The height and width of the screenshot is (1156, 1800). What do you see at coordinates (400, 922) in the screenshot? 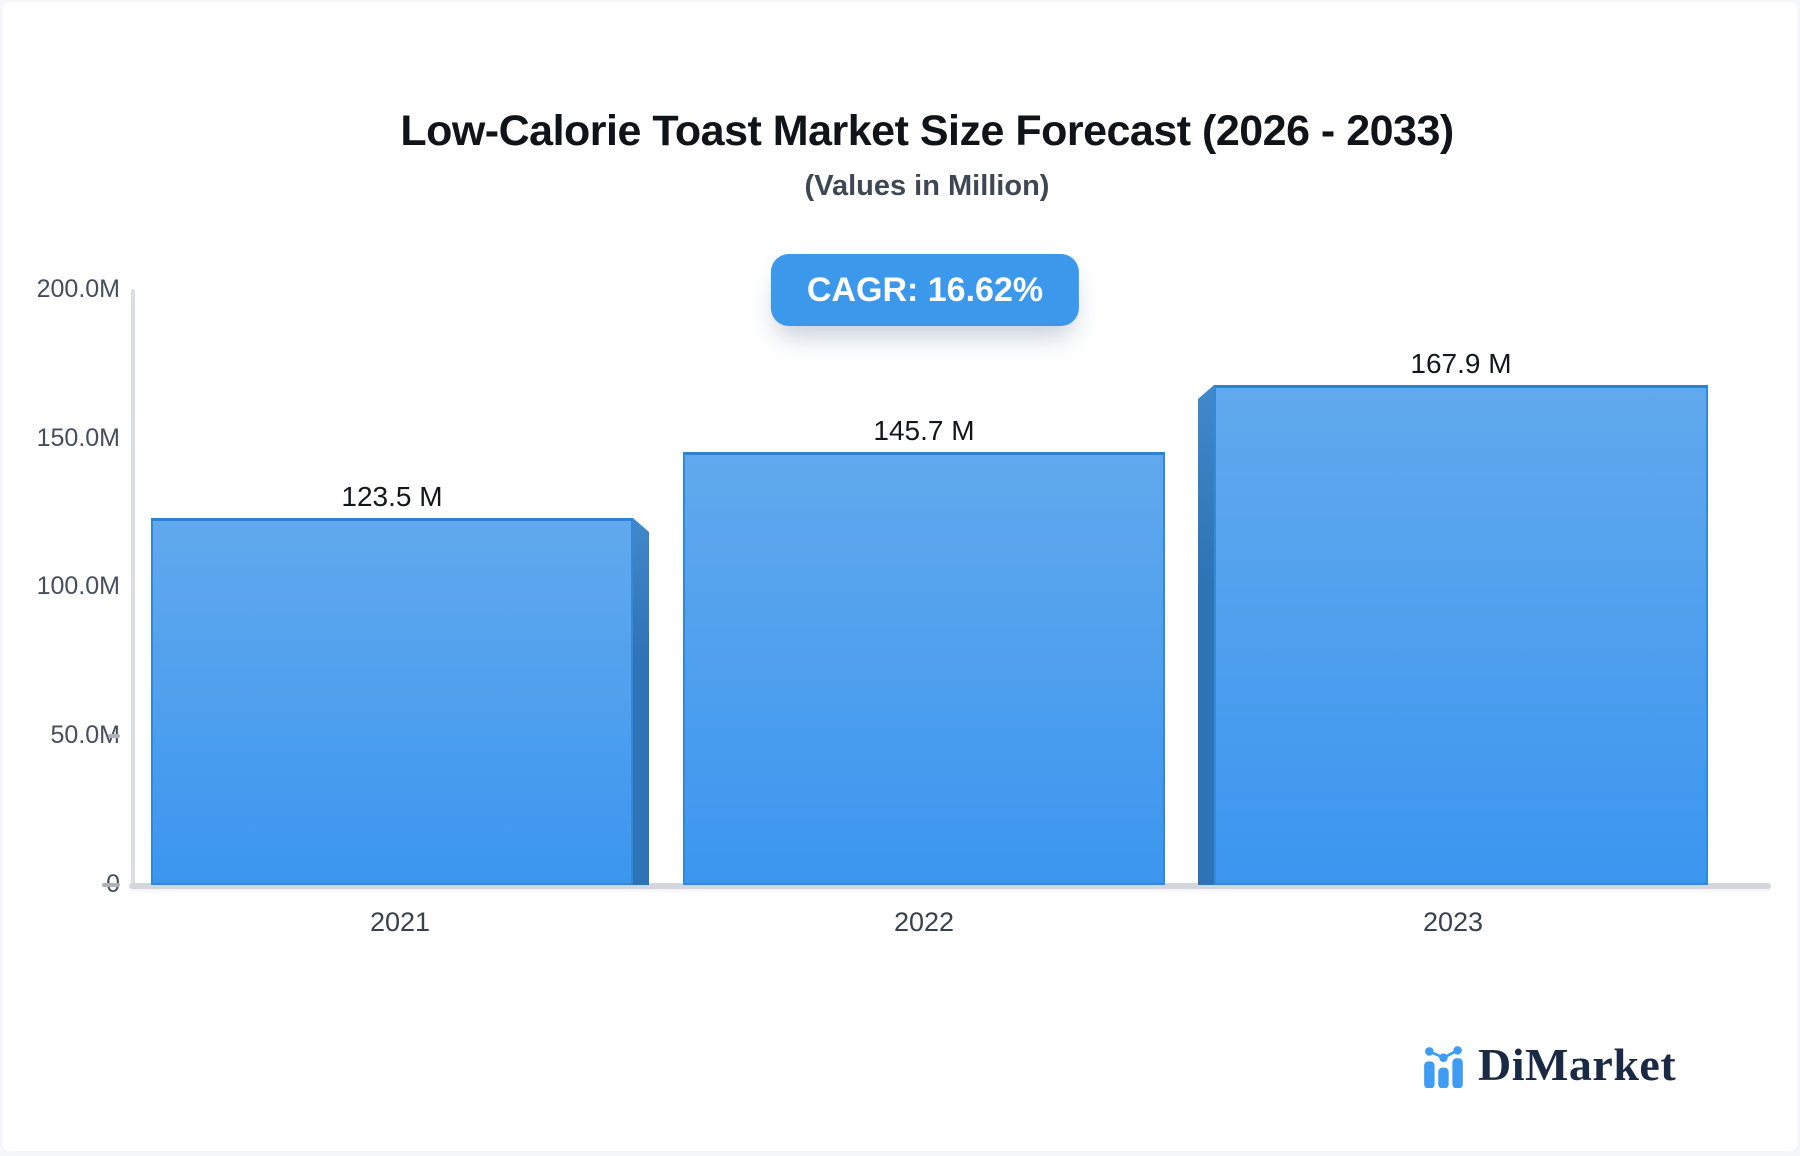
I see `x-tick-label: 2021` at bounding box center [400, 922].